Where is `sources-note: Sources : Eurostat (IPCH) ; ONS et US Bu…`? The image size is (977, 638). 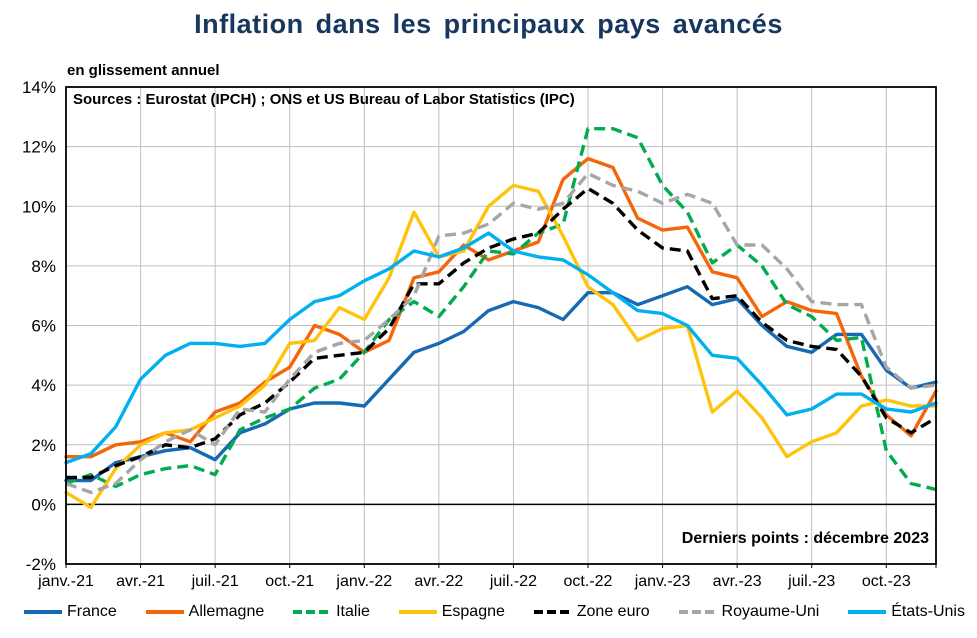 sources-note: Sources : Eurostat (IPCH) ; ONS et US Bu… is located at coordinates (324, 99).